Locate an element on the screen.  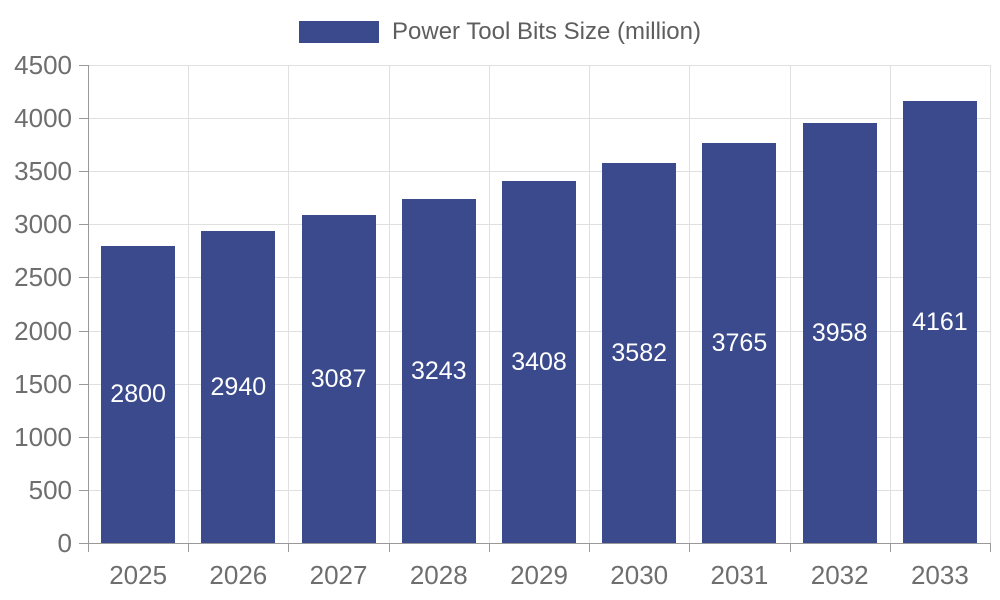
y-axis-line is located at coordinates (88, 308).